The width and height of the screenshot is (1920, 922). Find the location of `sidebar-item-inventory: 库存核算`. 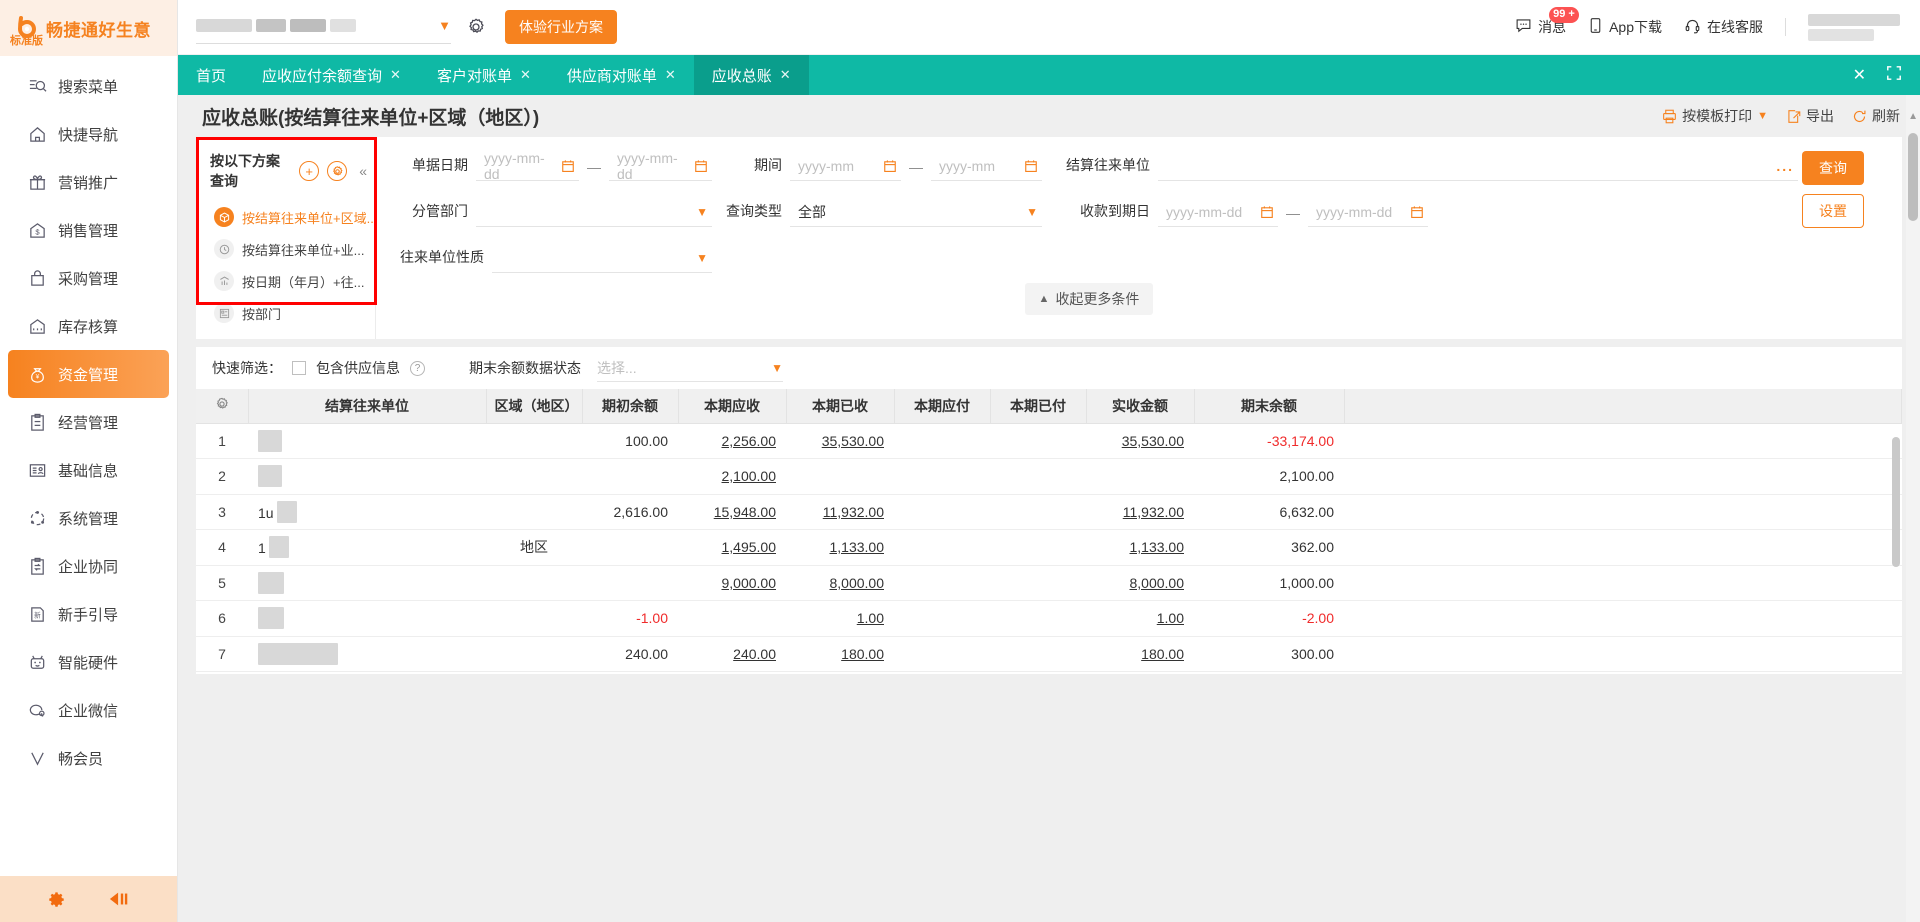

sidebar-item-inventory: 库存核算 is located at coordinates (88, 326).